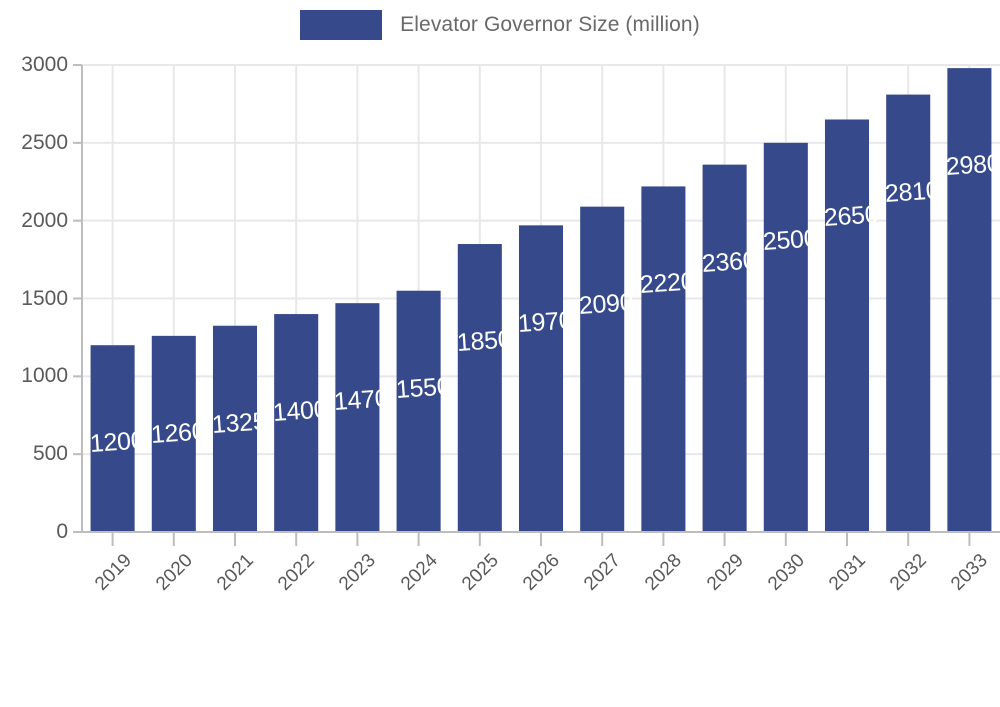 The image size is (1000, 707). I want to click on x-tick-label: 2033, so click(970, 572).